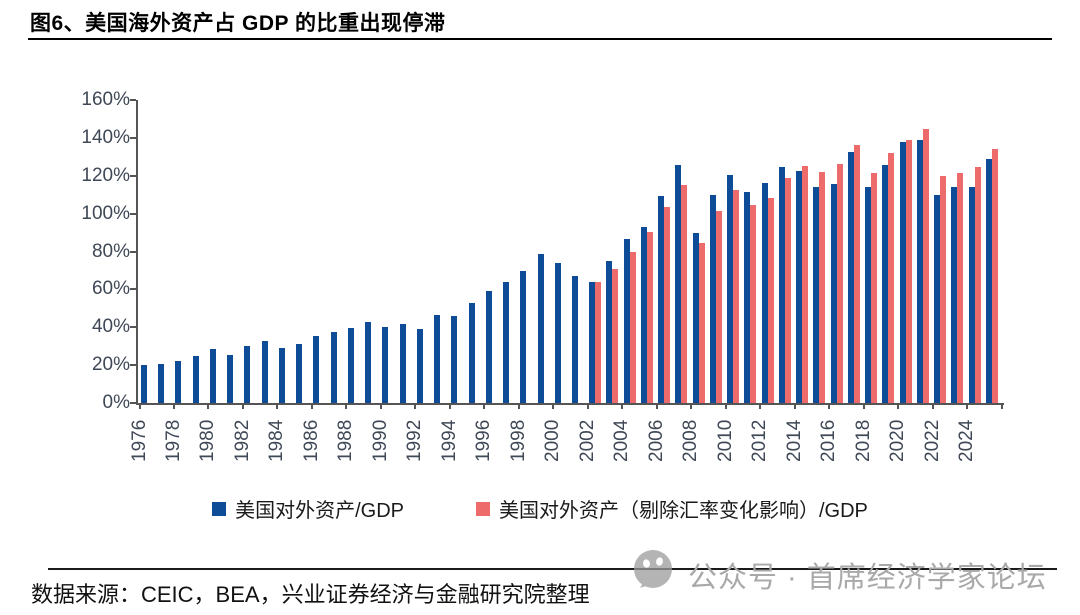 The height and width of the screenshot is (615, 1080). Describe the element at coordinates (380, 406) in the screenshot. I see `x-tick-1990` at that location.